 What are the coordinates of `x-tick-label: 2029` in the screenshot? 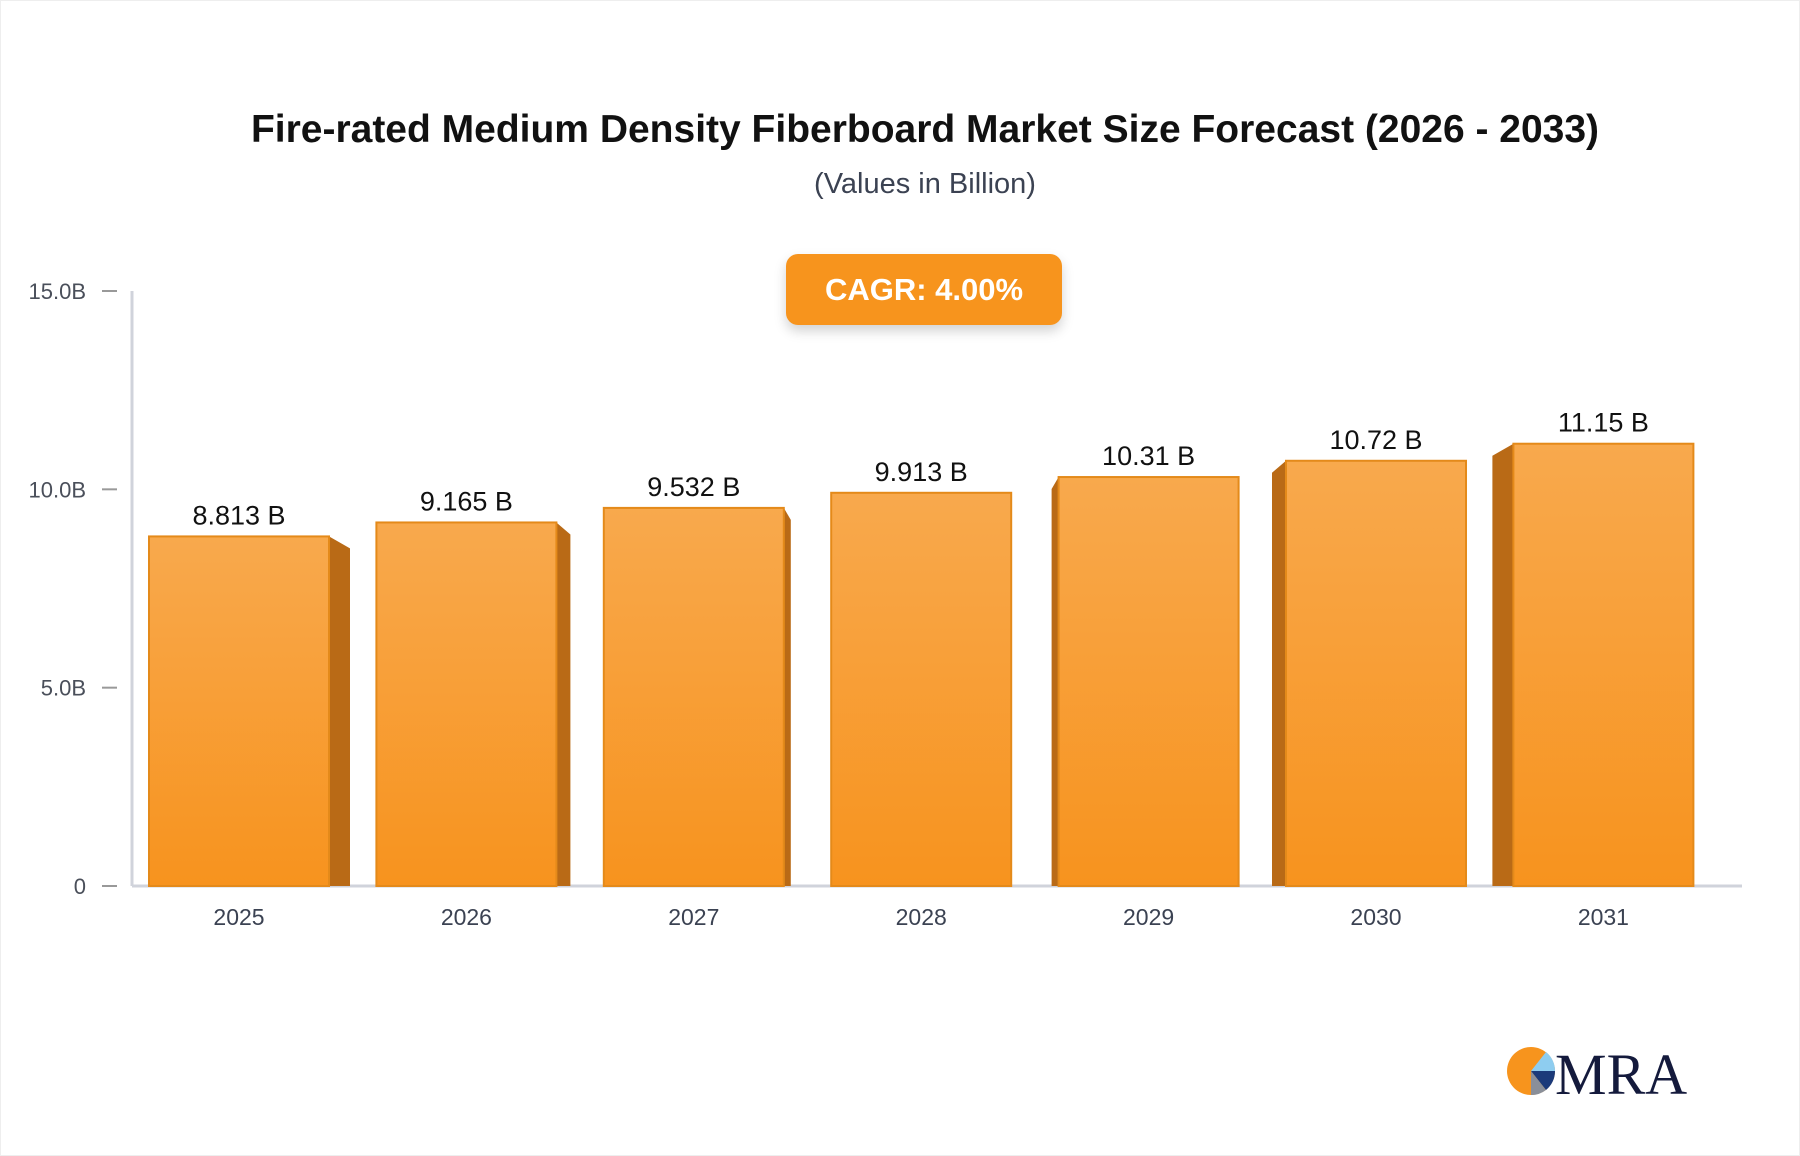 It's located at (1148, 917).